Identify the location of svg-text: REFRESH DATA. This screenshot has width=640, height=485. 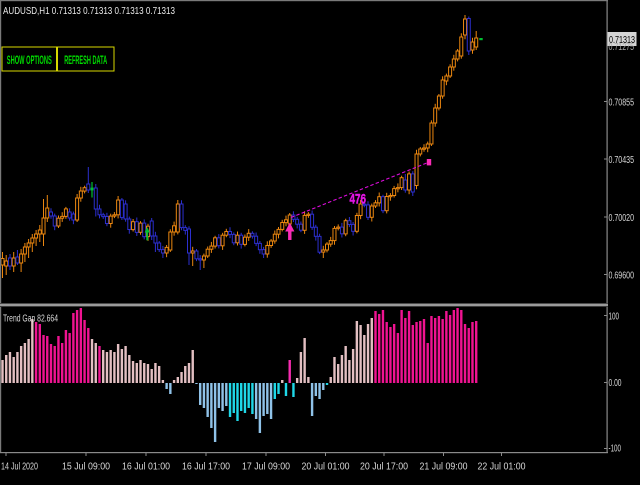
(85, 60).